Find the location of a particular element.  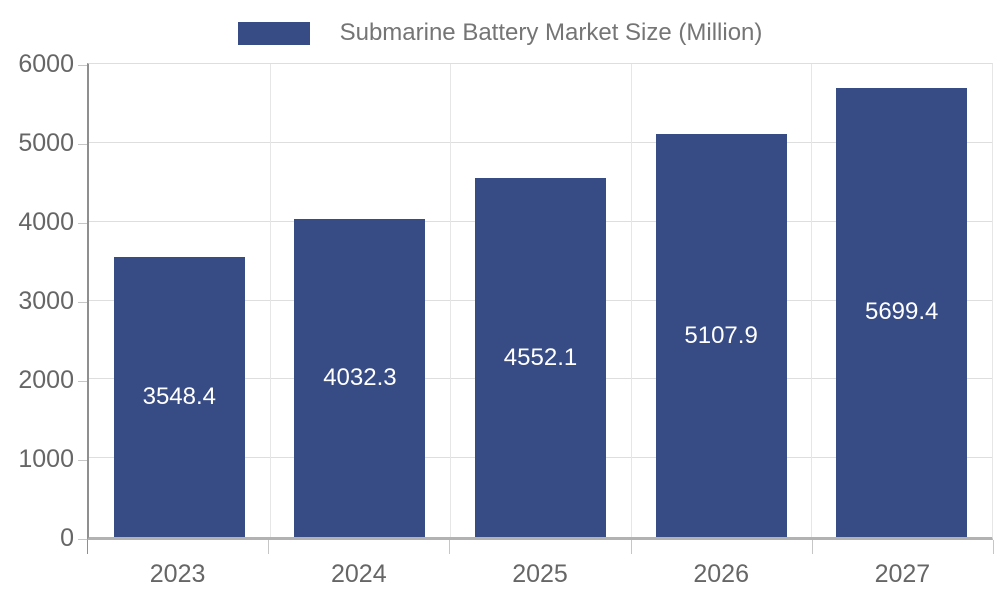

legend: Submarine Battery Market Size (Million) is located at coordinates (500, 33).